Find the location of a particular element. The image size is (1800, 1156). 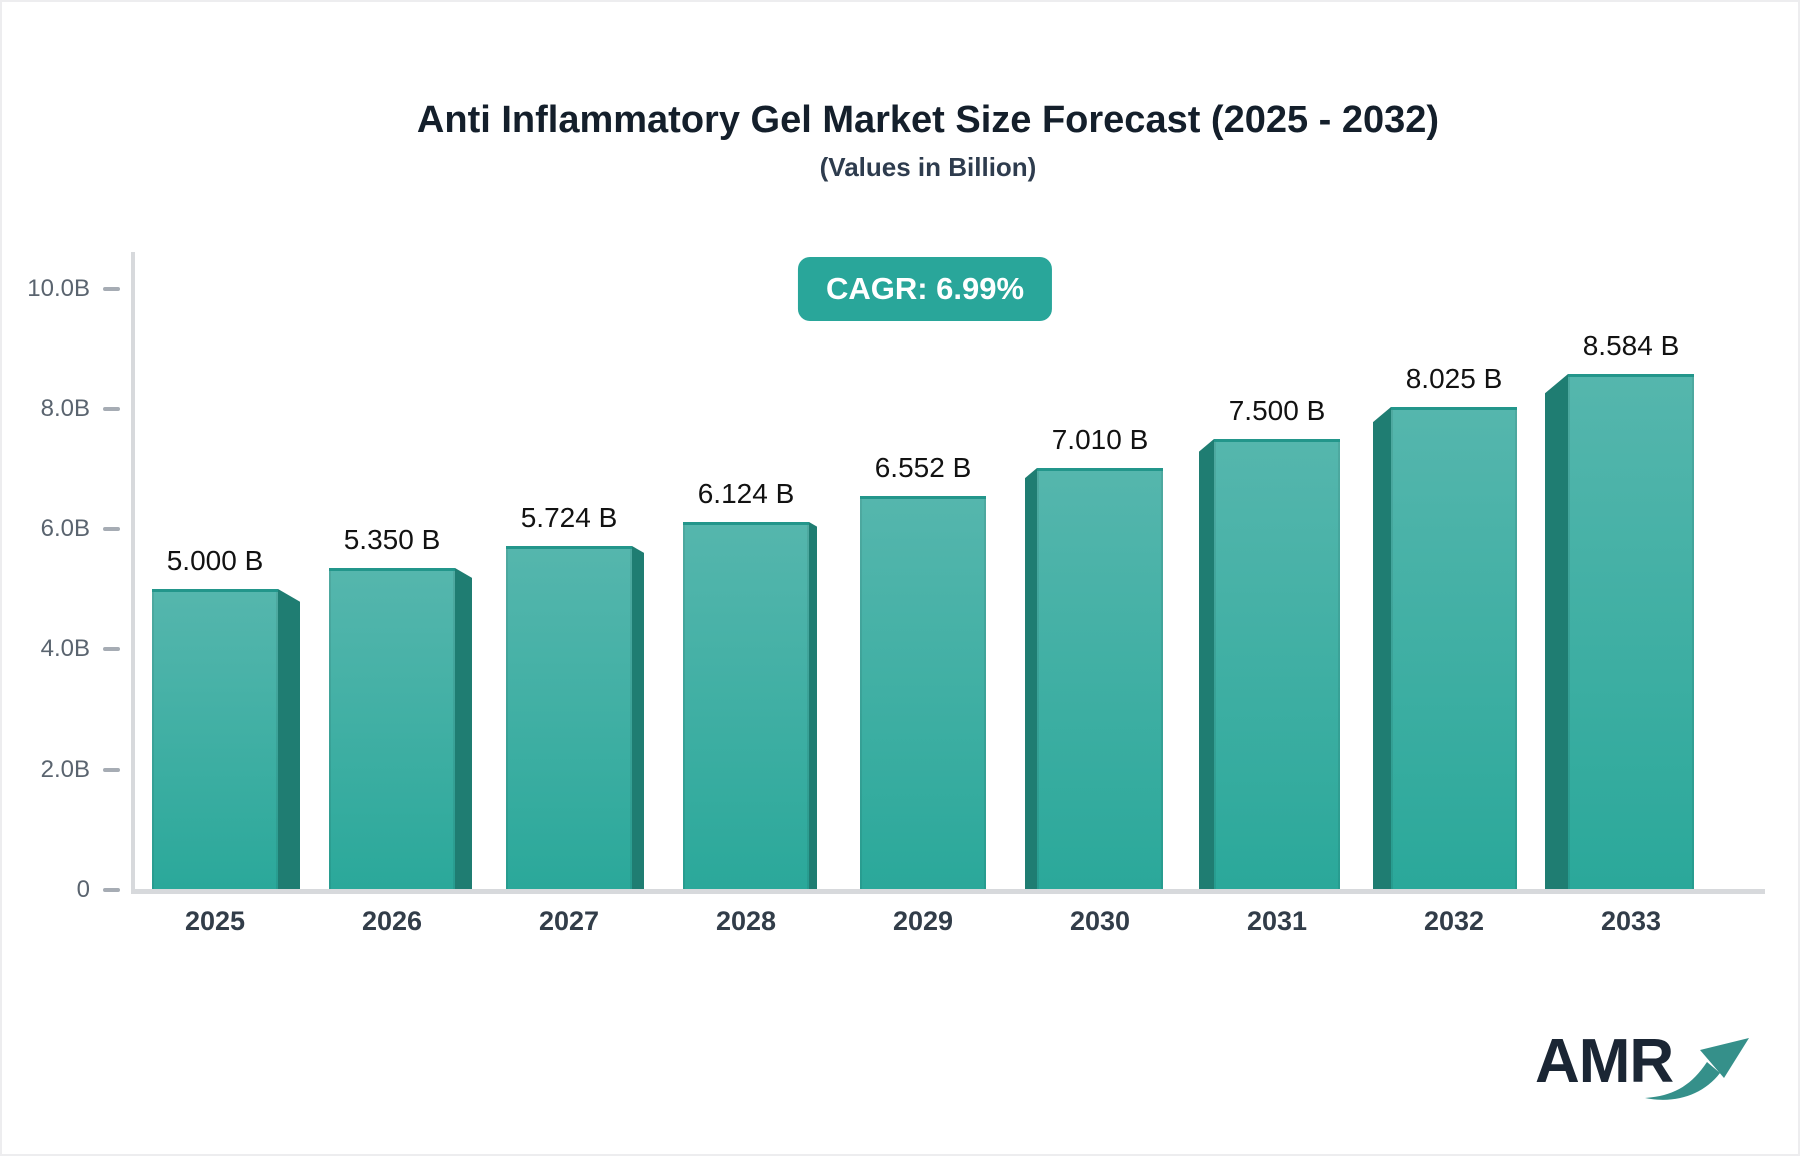

bar-value-label: 7.010 B is located at coordinates (1100, 439).